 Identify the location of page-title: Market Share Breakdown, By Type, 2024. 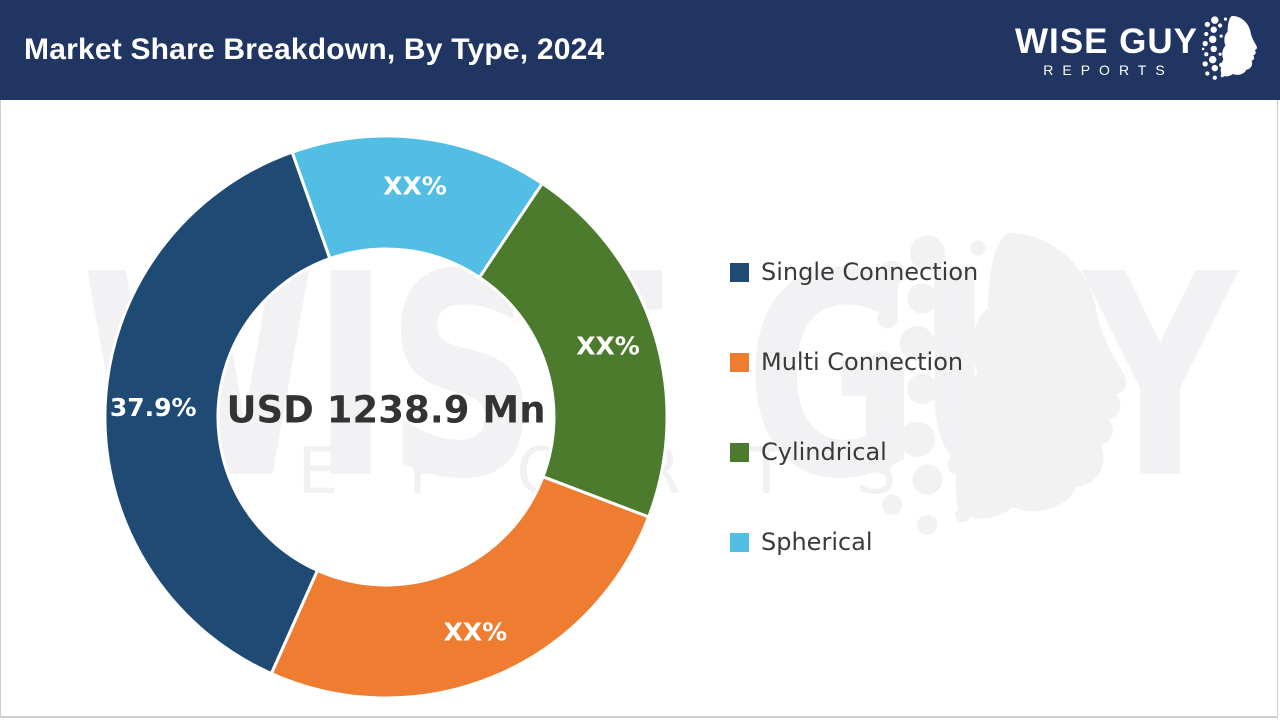
(314, 49).